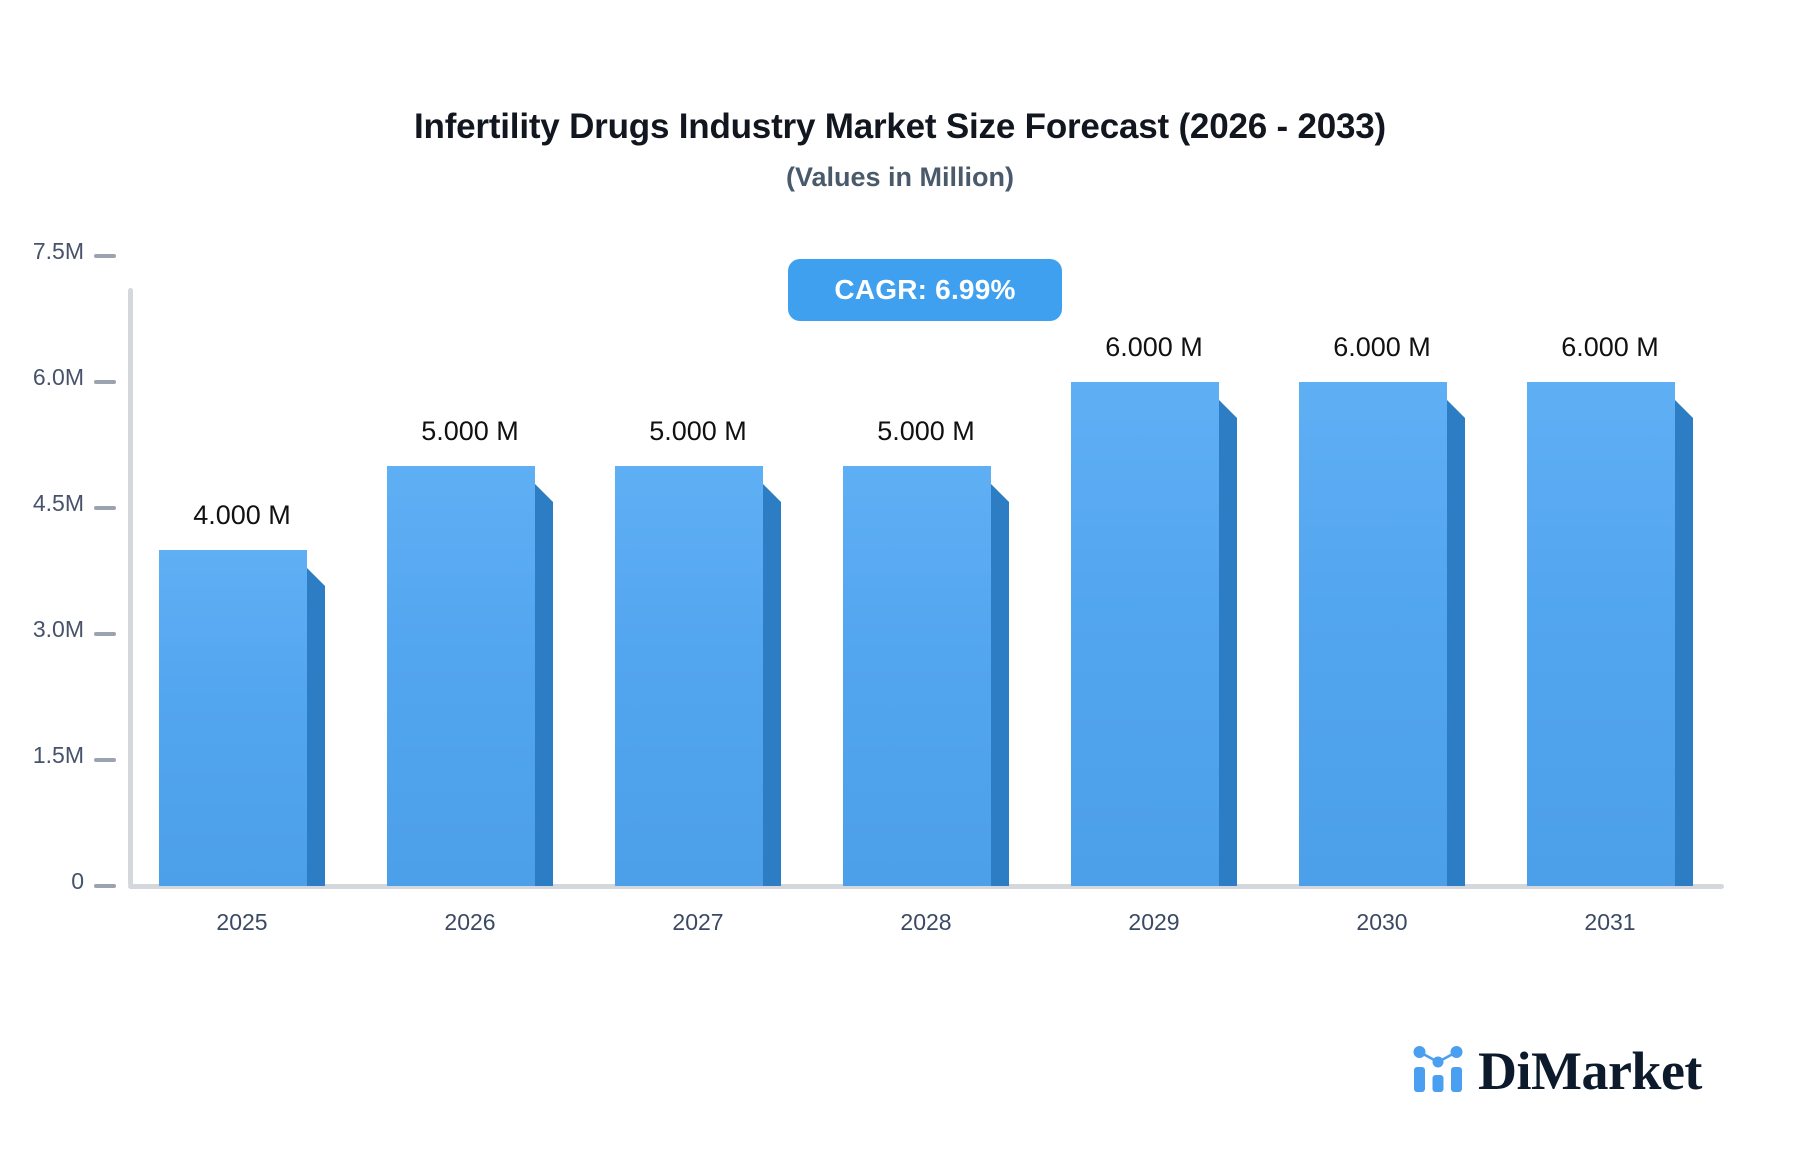 This screenshot has width=1800, height=1156. Describe the element at coordinates (77, 881) in the screenshot. I see `y-axis-tick-label: 0` at that location.